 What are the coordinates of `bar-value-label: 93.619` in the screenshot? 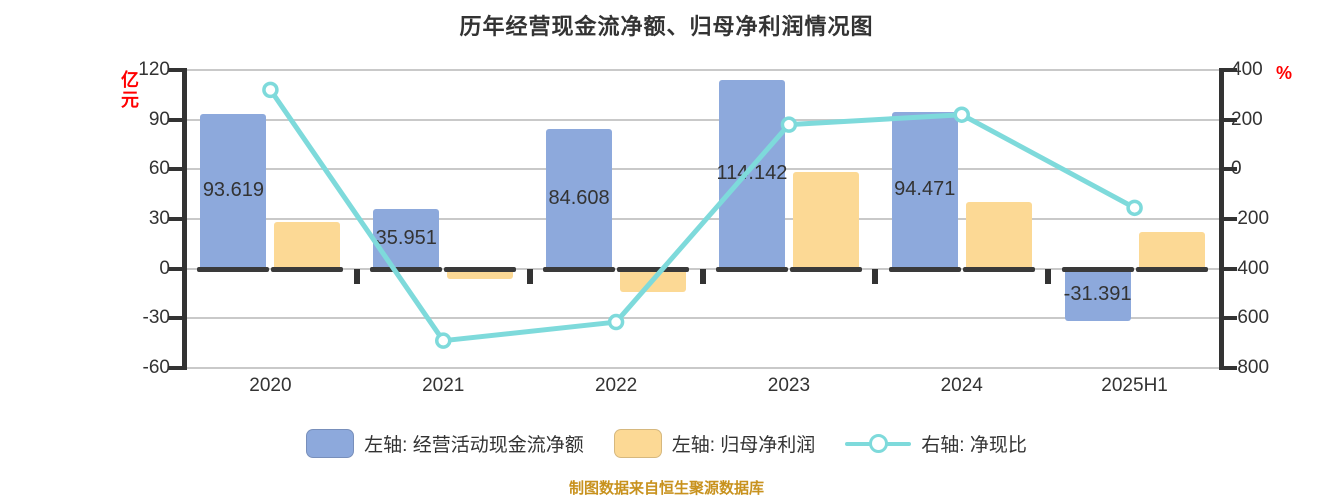 It's located at (233, 190).